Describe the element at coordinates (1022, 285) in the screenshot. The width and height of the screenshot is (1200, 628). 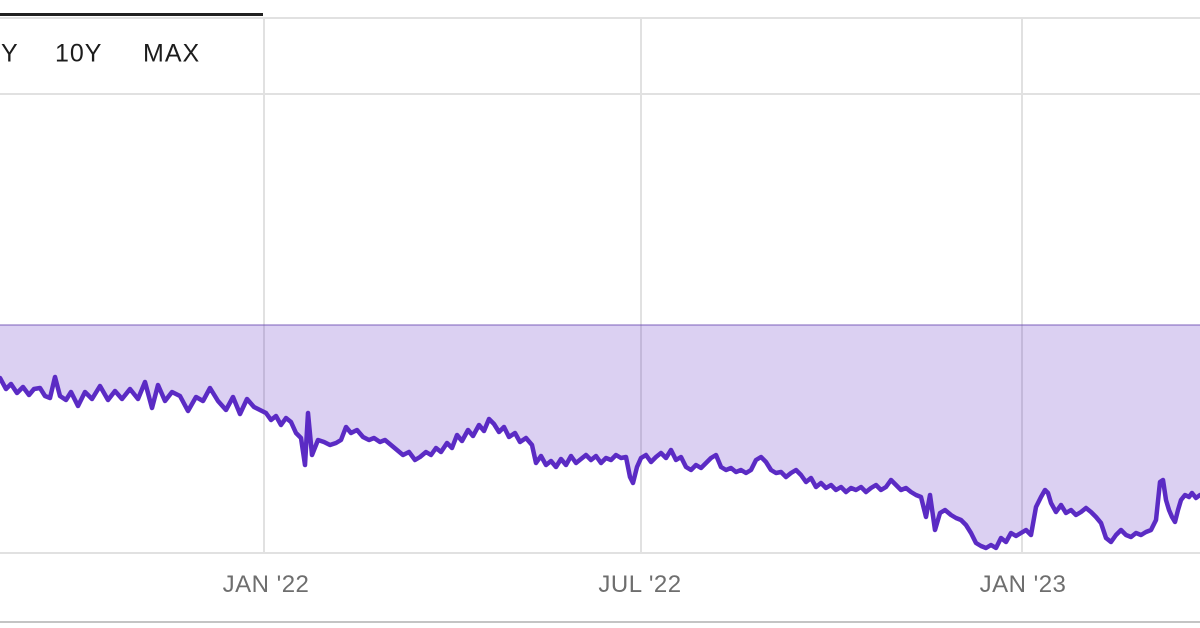
I see `gridline-jan23` at that location.